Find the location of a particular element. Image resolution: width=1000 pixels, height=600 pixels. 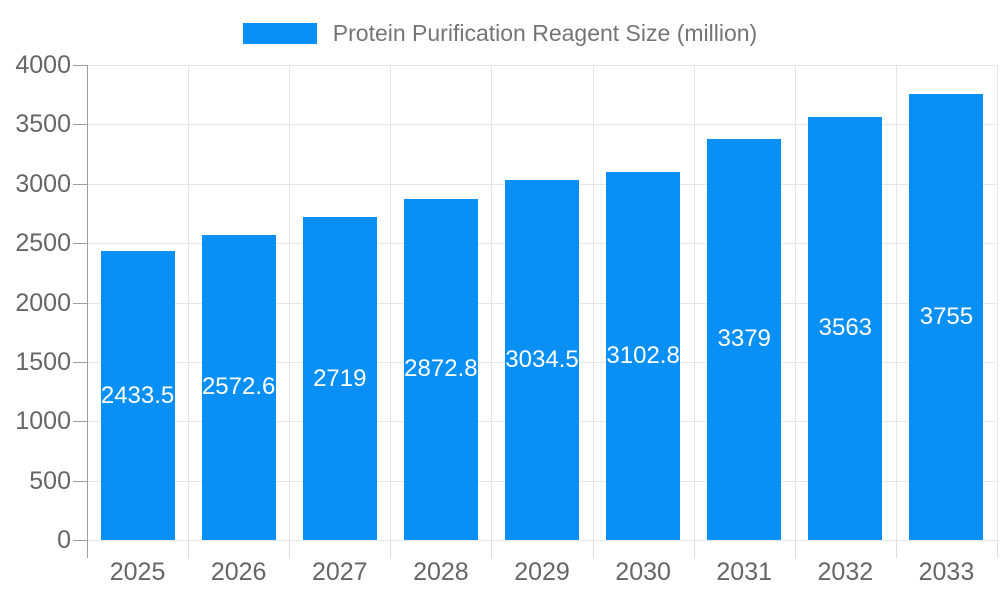

y-axis-label: 3500 is located at coordinates (43, 124).